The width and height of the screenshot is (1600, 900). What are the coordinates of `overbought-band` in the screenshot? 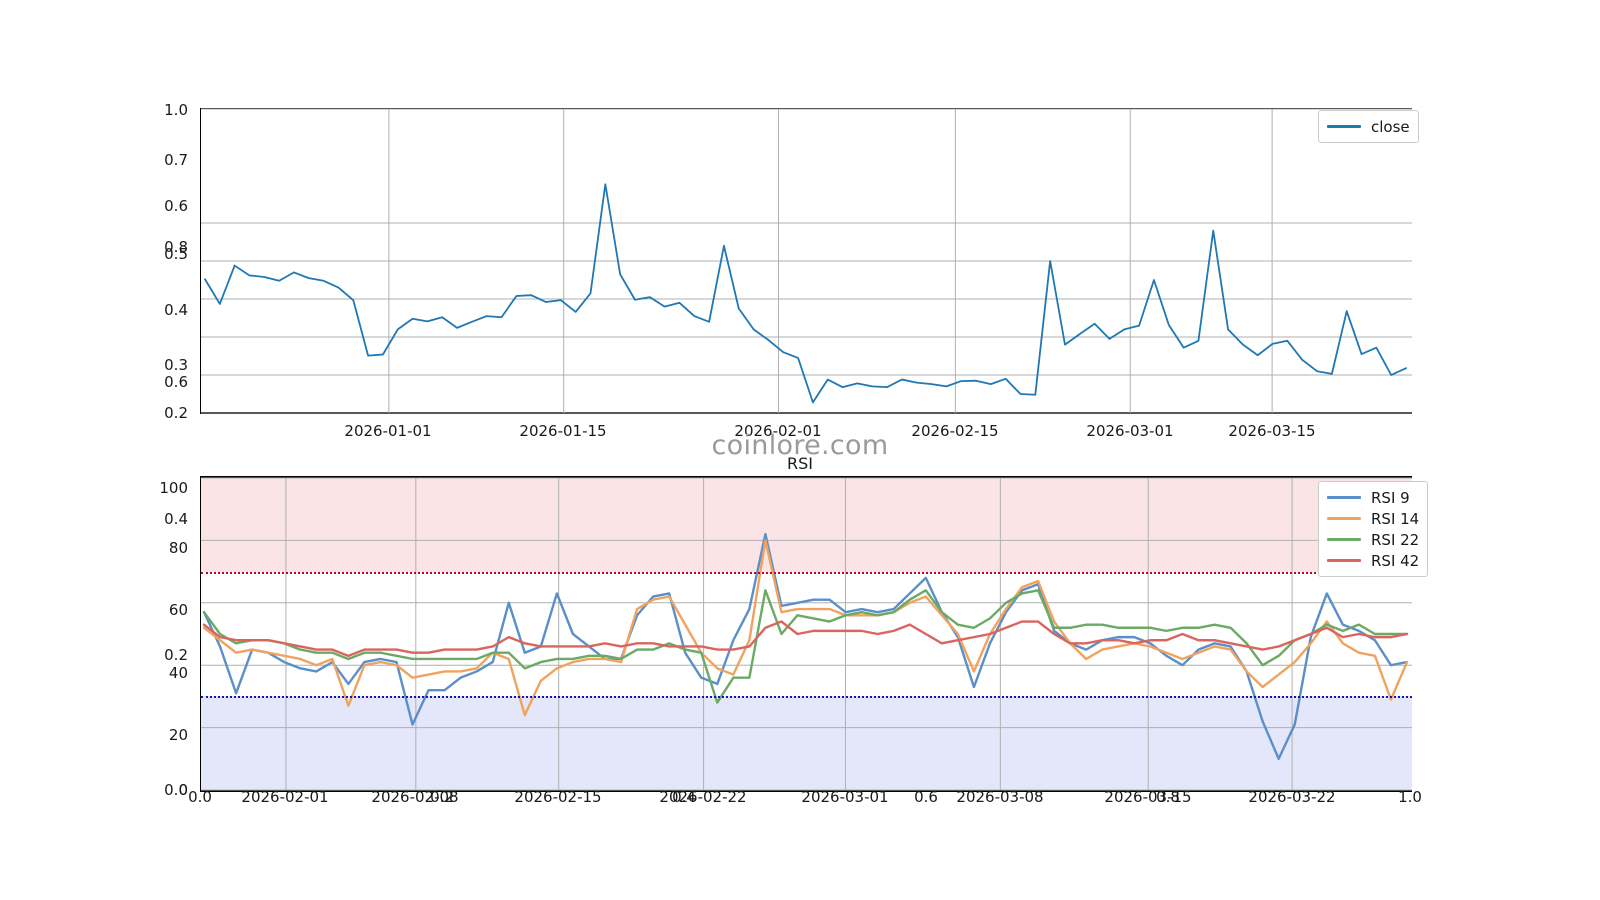 It's located at (806, 525).